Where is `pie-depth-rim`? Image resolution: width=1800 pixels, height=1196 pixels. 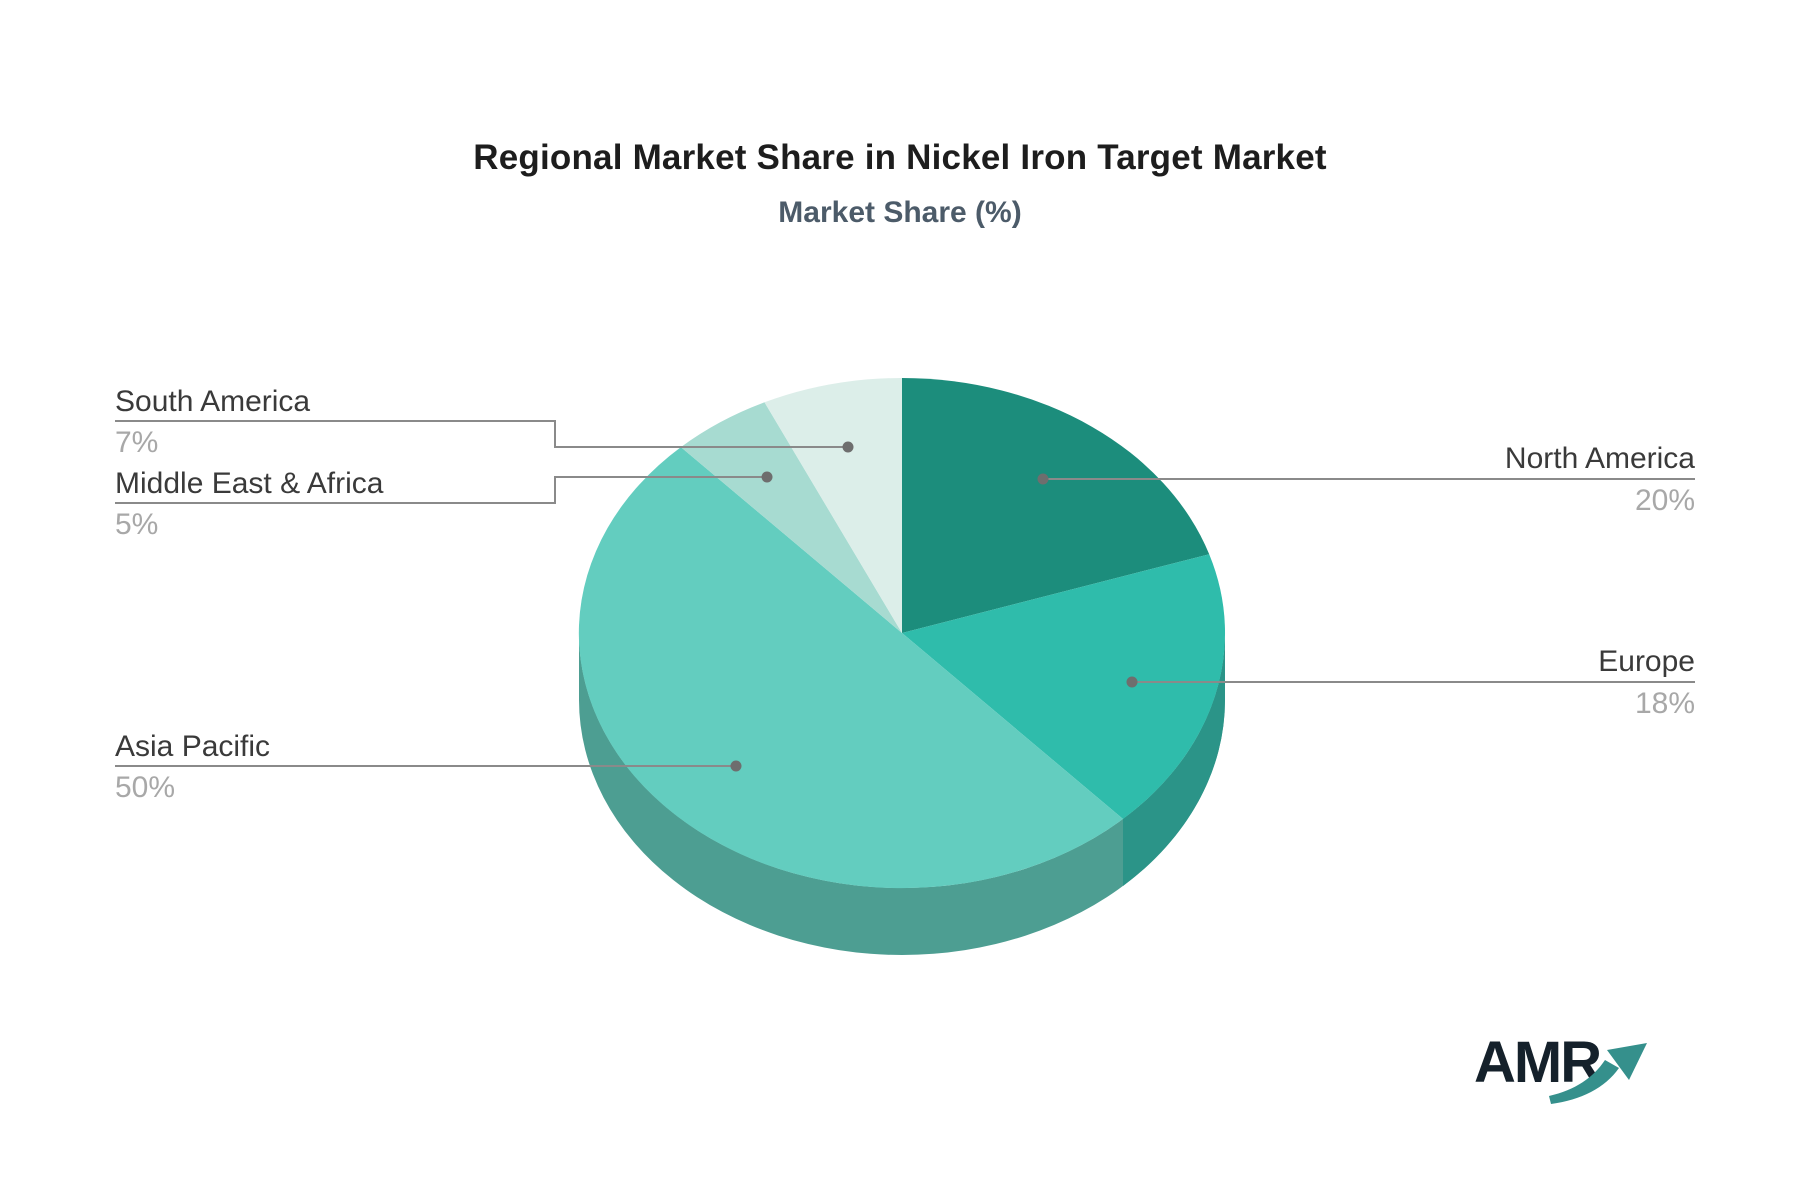
pie-depth-rim is located at coordinates (902, 794).